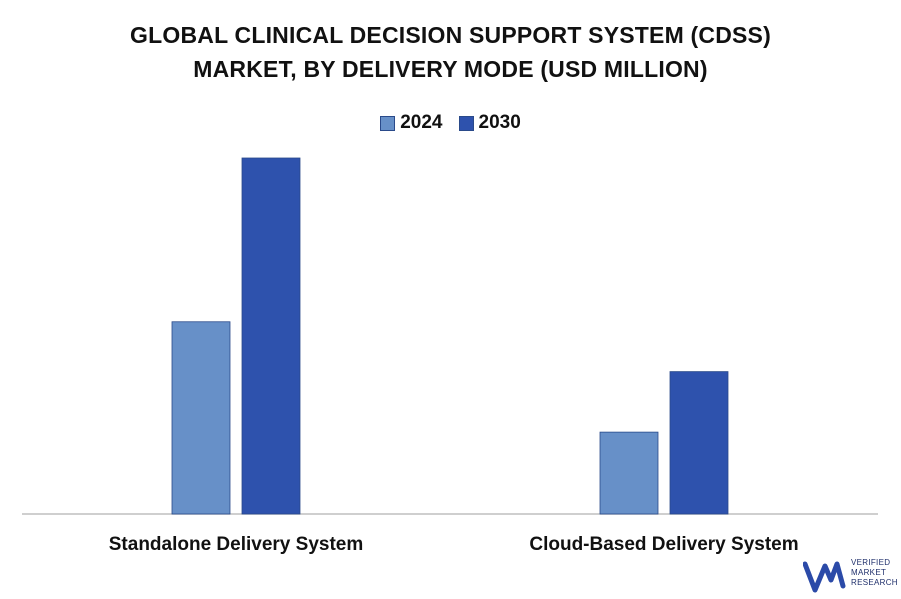 The height and width of the screenshot is (599, 901). I want to click on x-tick-label-1: Standalone Delivery System, so click(236, 544).